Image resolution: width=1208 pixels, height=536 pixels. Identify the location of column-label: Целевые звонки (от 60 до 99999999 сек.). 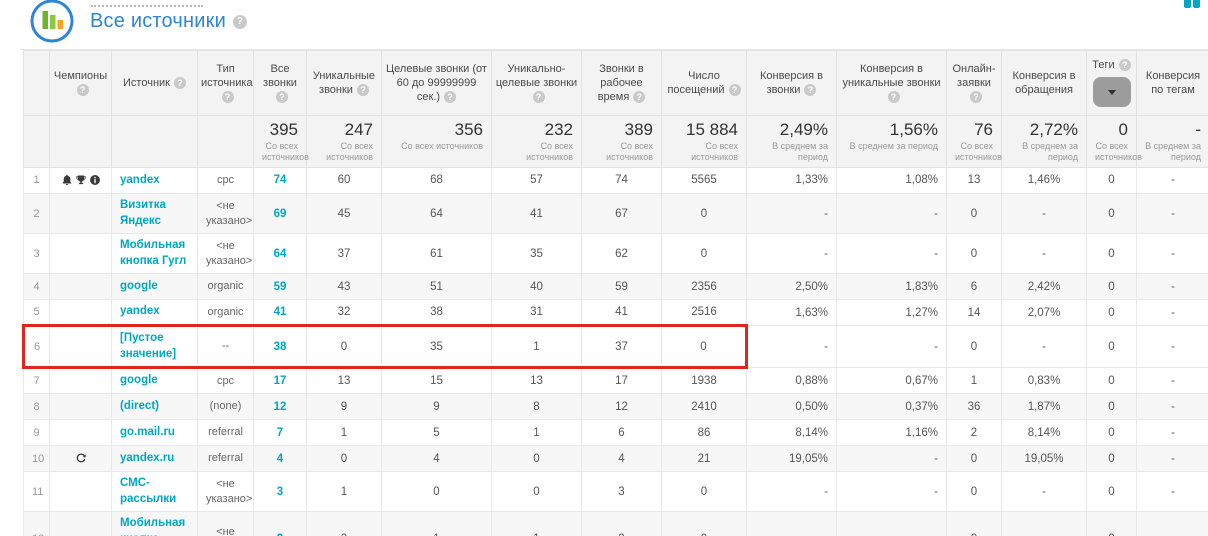
(436, 83).